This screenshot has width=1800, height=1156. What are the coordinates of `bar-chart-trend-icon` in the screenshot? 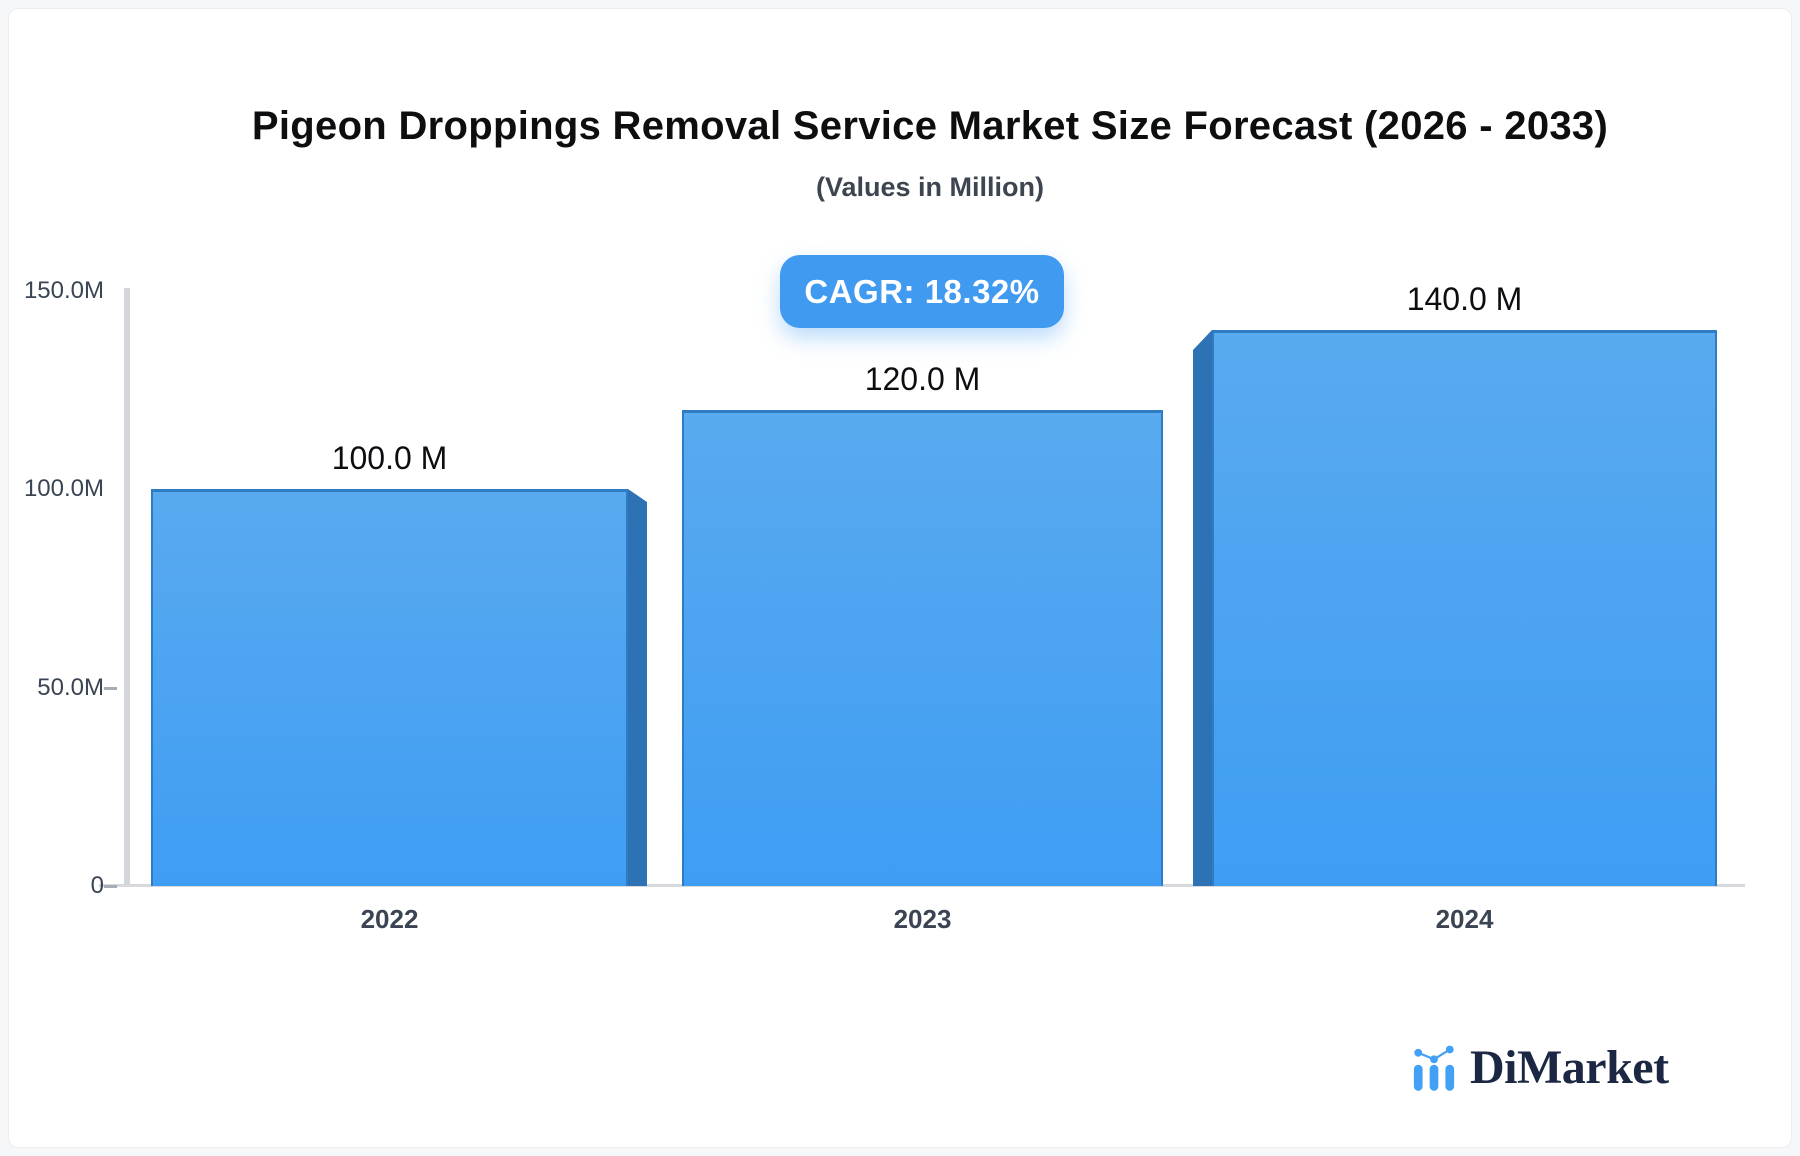 It's located at (1434, 1068).